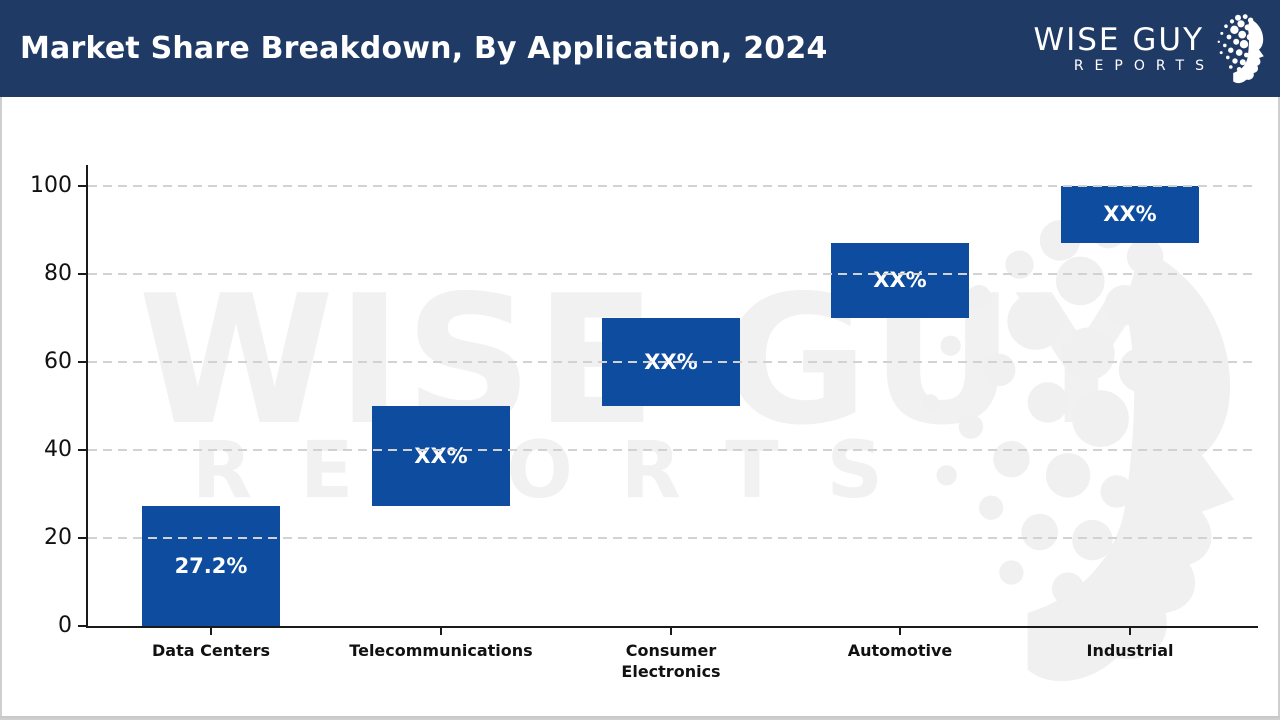 This screenshot has height=720, width=1280. I want to click on wise-guy-logo: WISE GUY REPORTS, so click(1150, 49).